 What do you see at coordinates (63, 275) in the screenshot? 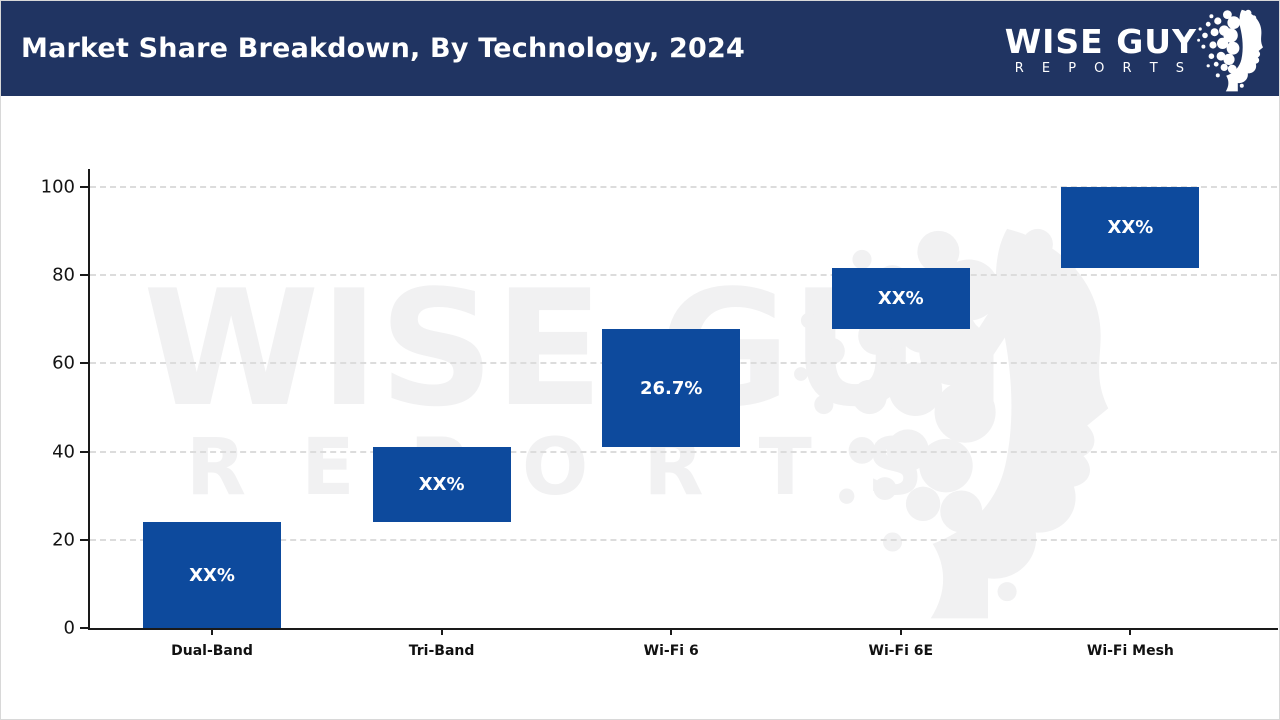
I see `y-tick-label: 80` at bounding box center [63, 275].